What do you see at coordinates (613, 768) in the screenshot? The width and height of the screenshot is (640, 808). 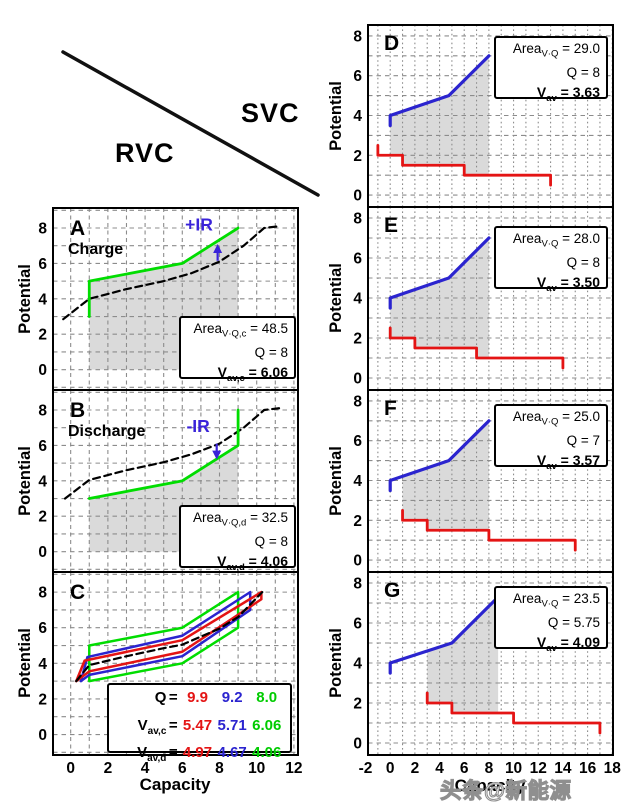 I see `x-tick-label: 18` at bounding box center [613, 768].